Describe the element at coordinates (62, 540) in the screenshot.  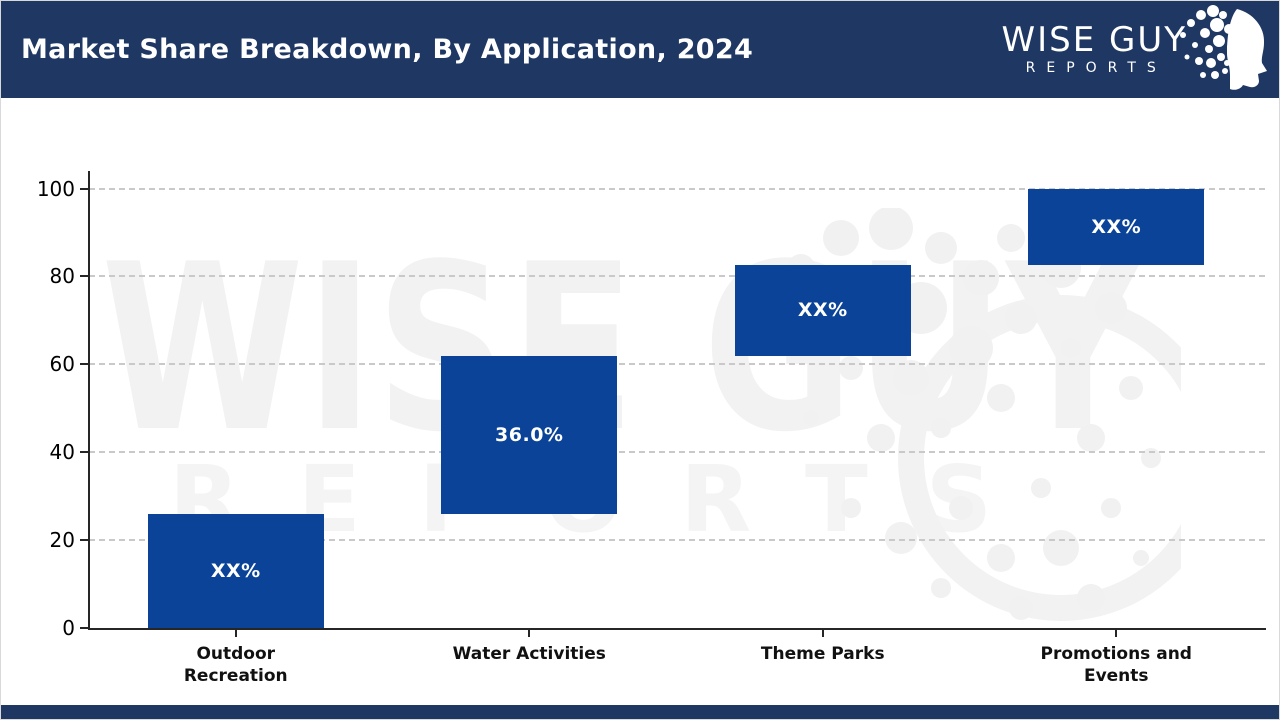
I see `y-tick-label: 20` at that location.